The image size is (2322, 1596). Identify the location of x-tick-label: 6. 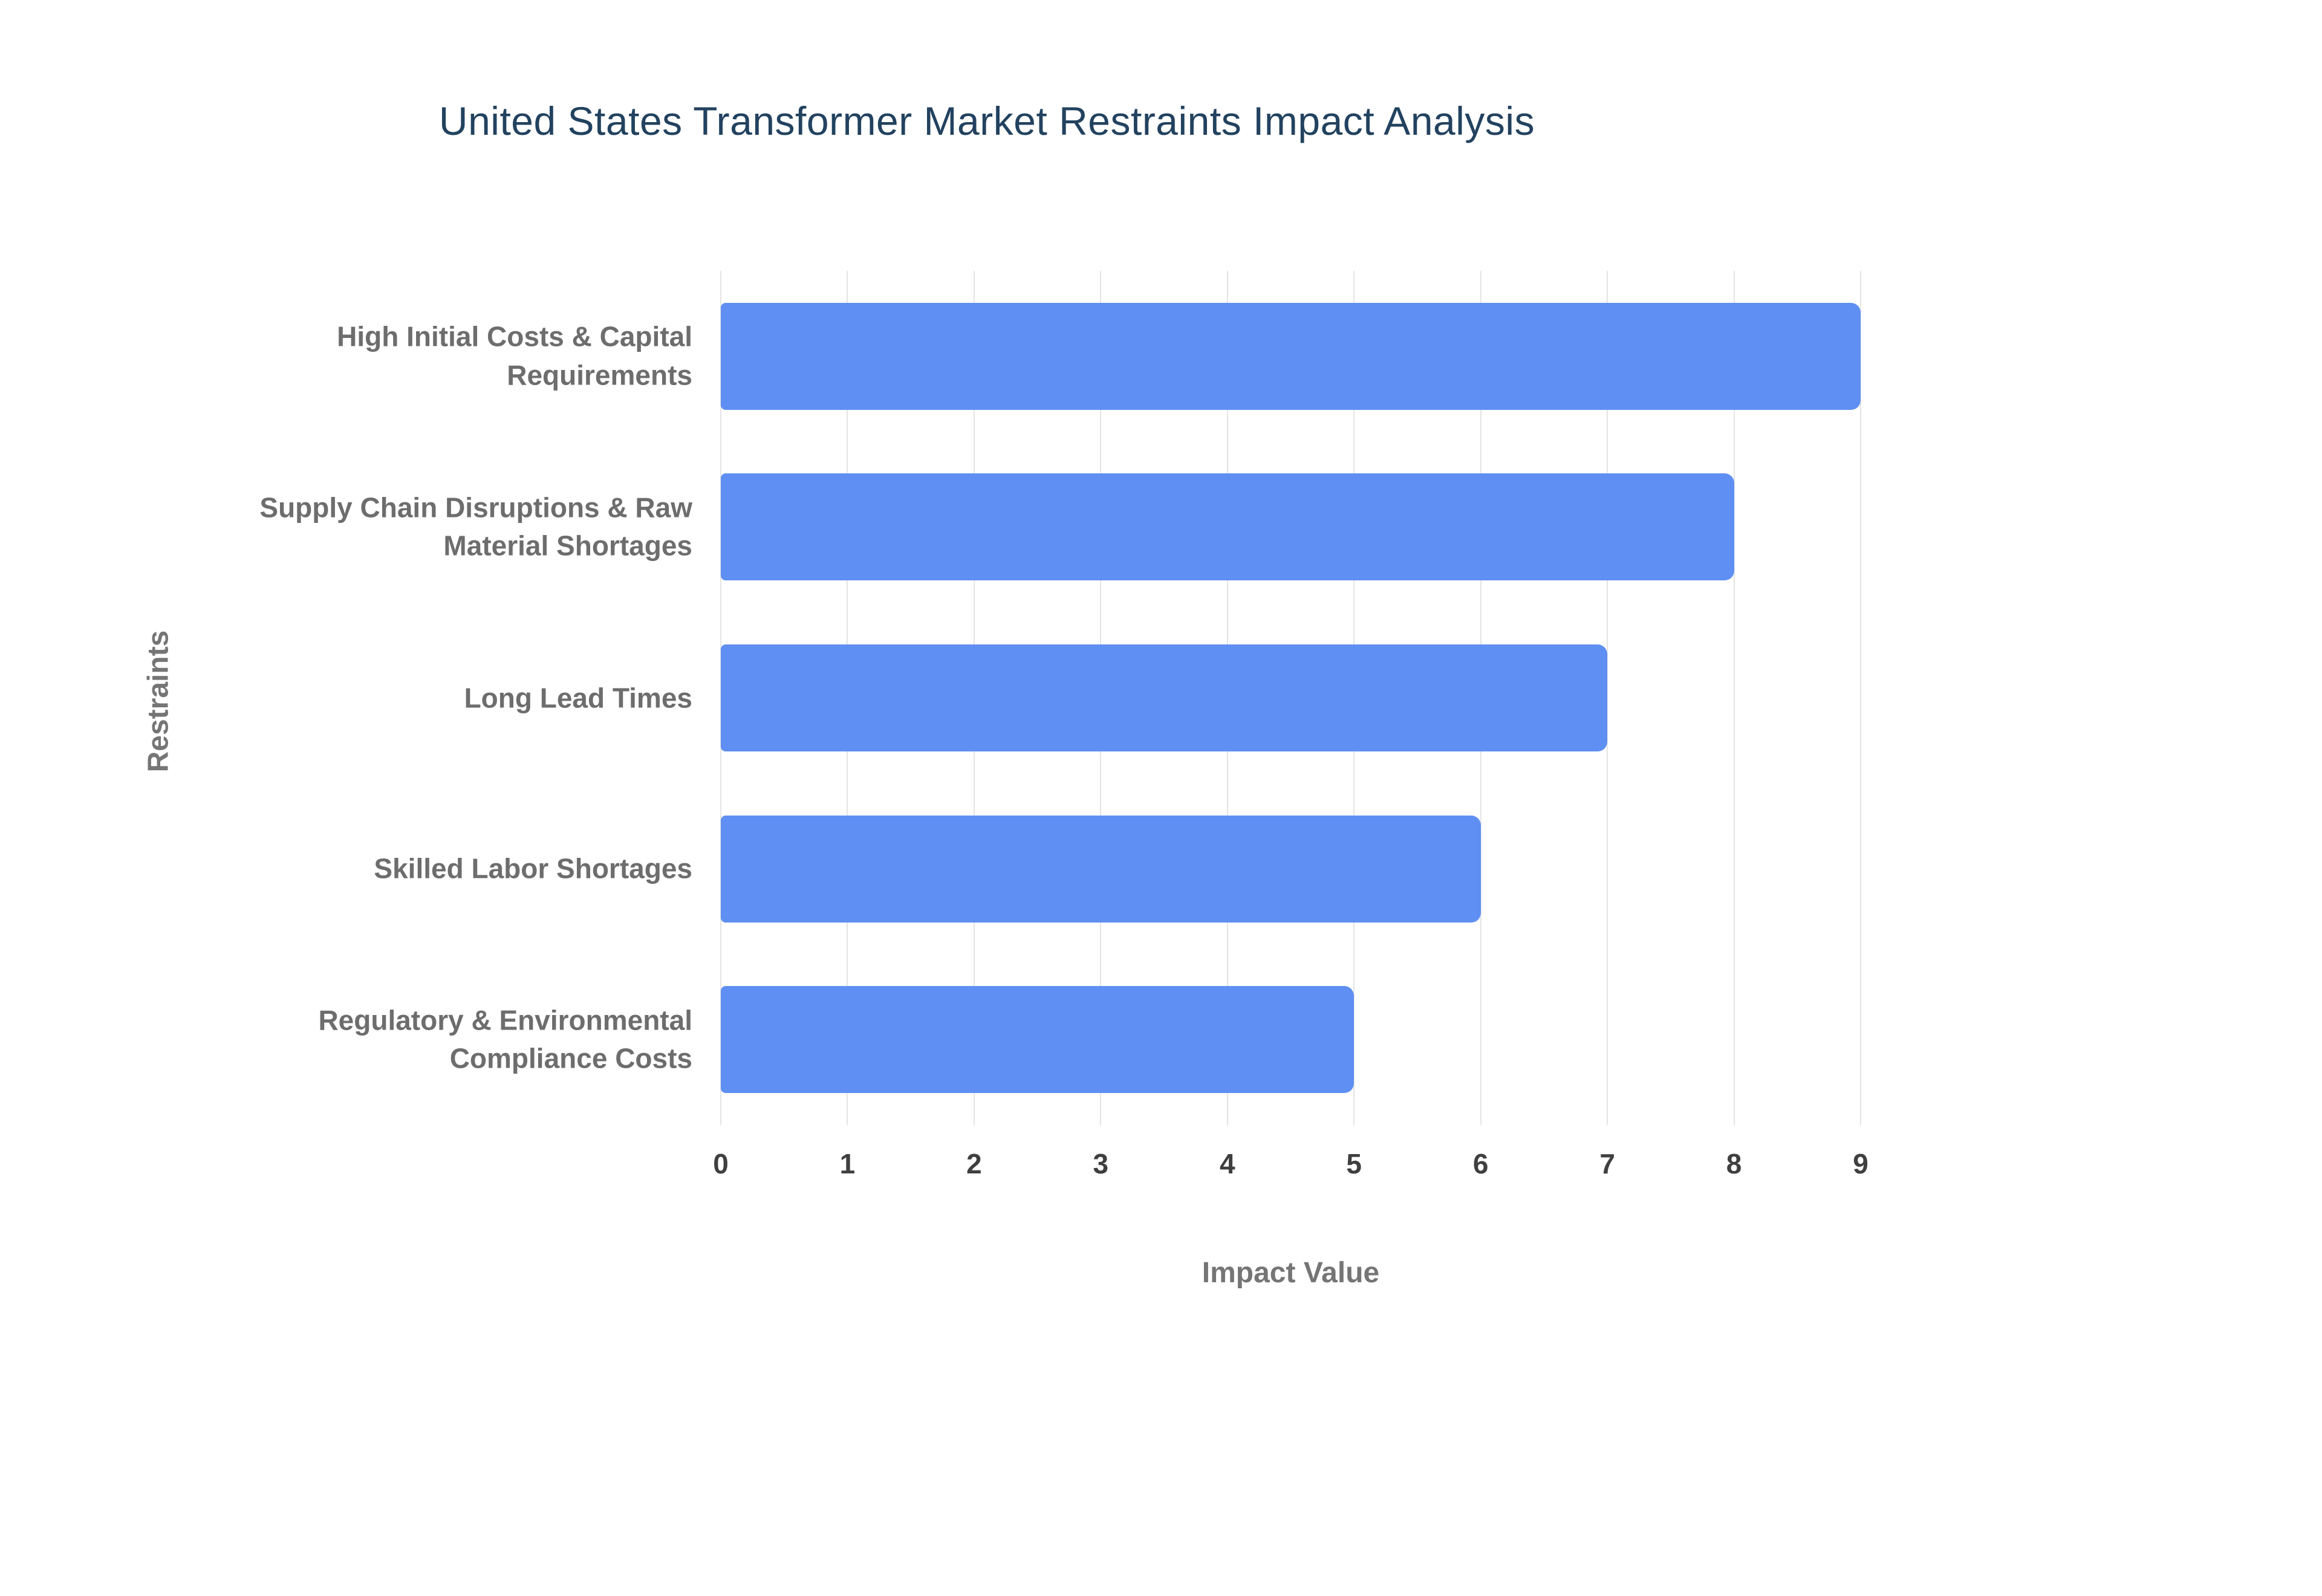
(1480, 1163).